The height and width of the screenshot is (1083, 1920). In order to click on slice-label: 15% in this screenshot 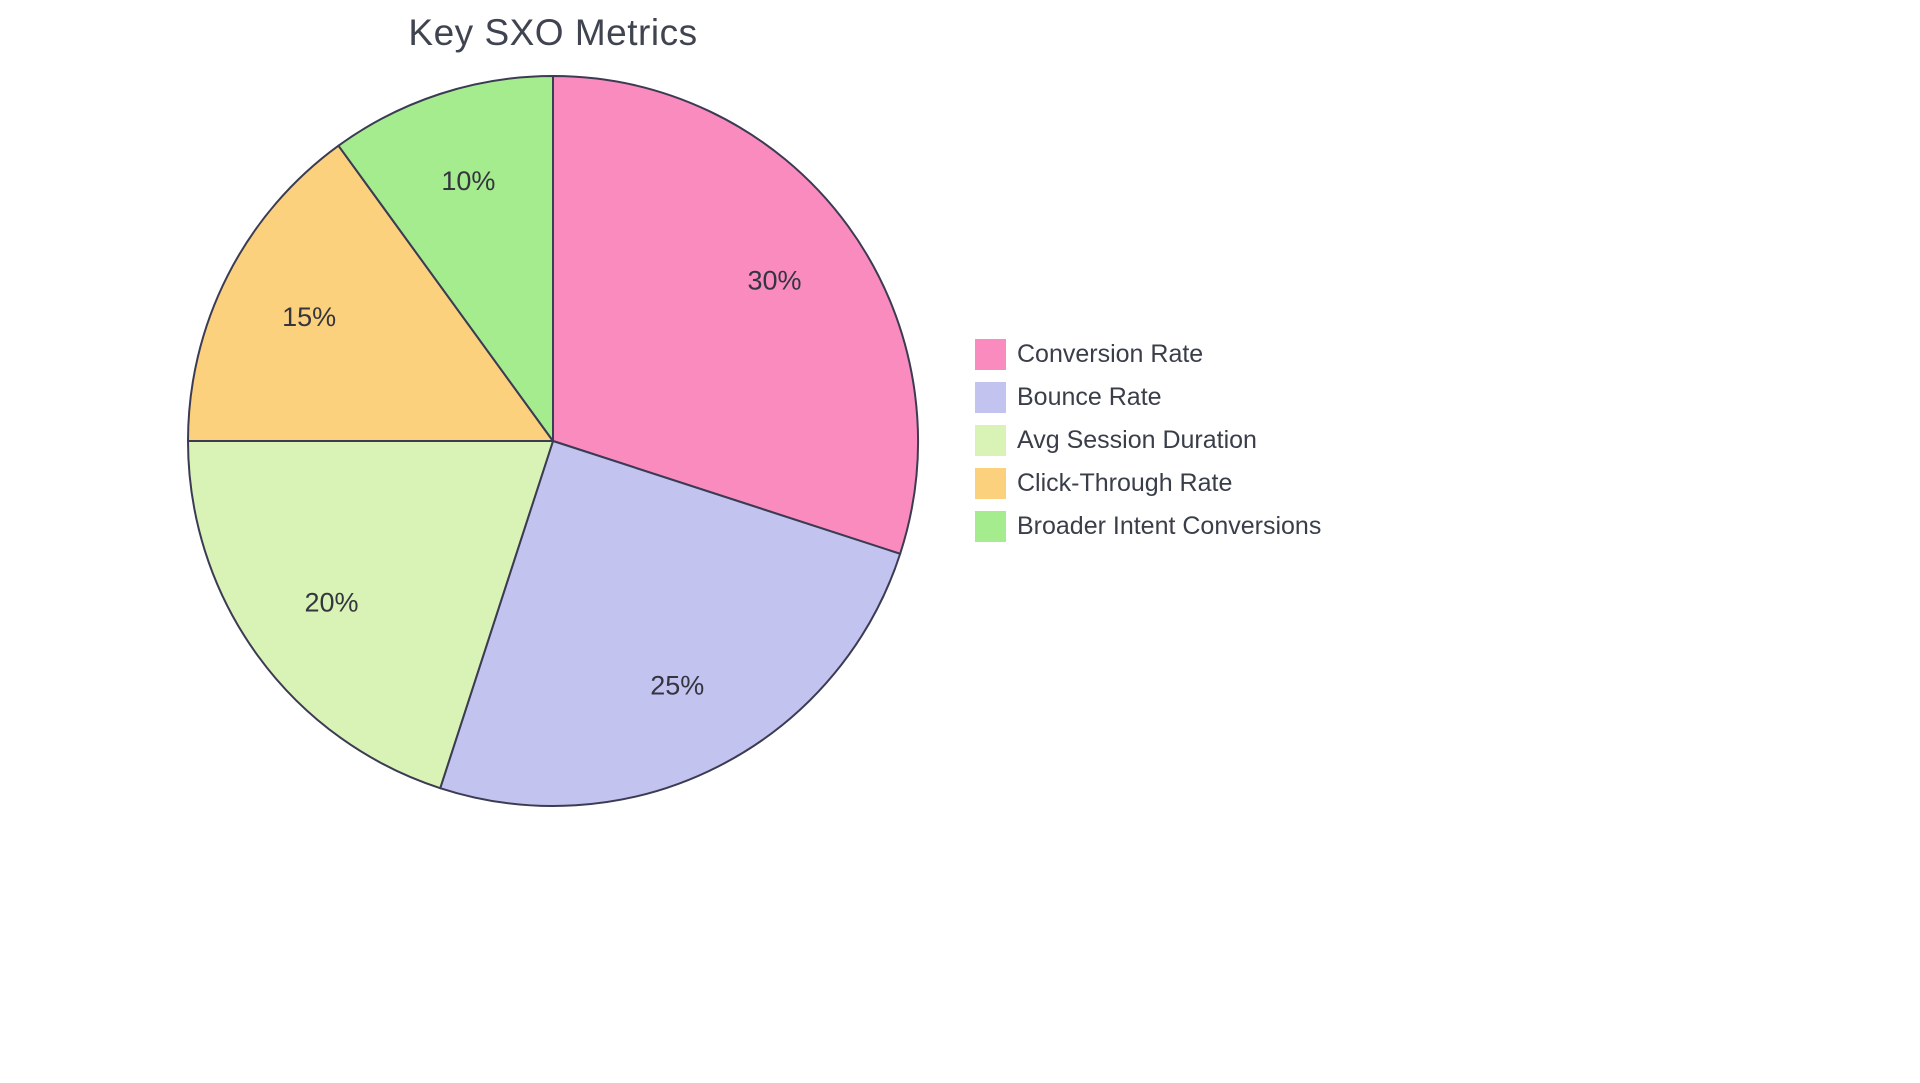, I will do `click(309, 317)`.